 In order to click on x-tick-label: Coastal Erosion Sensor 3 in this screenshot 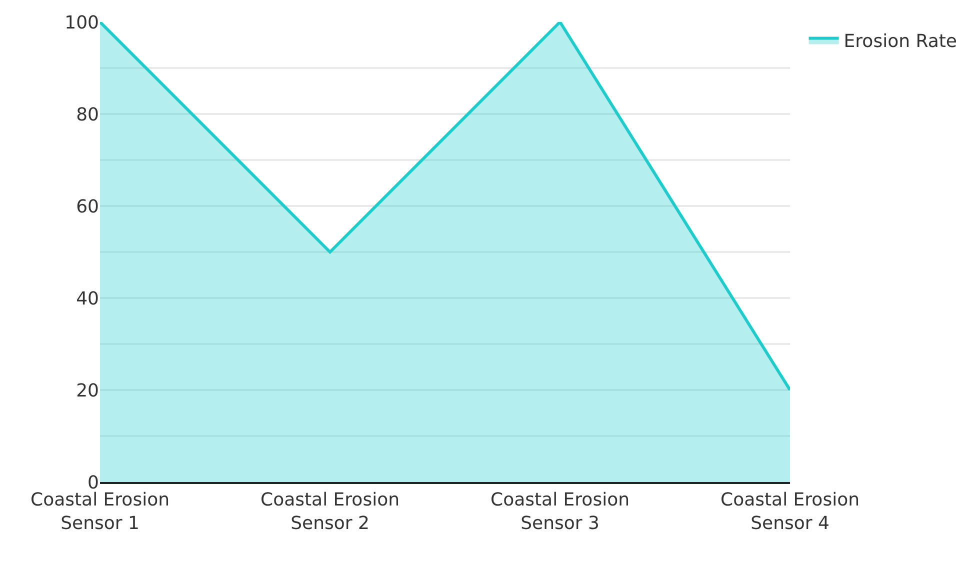, I will do `click(560, 512)`.